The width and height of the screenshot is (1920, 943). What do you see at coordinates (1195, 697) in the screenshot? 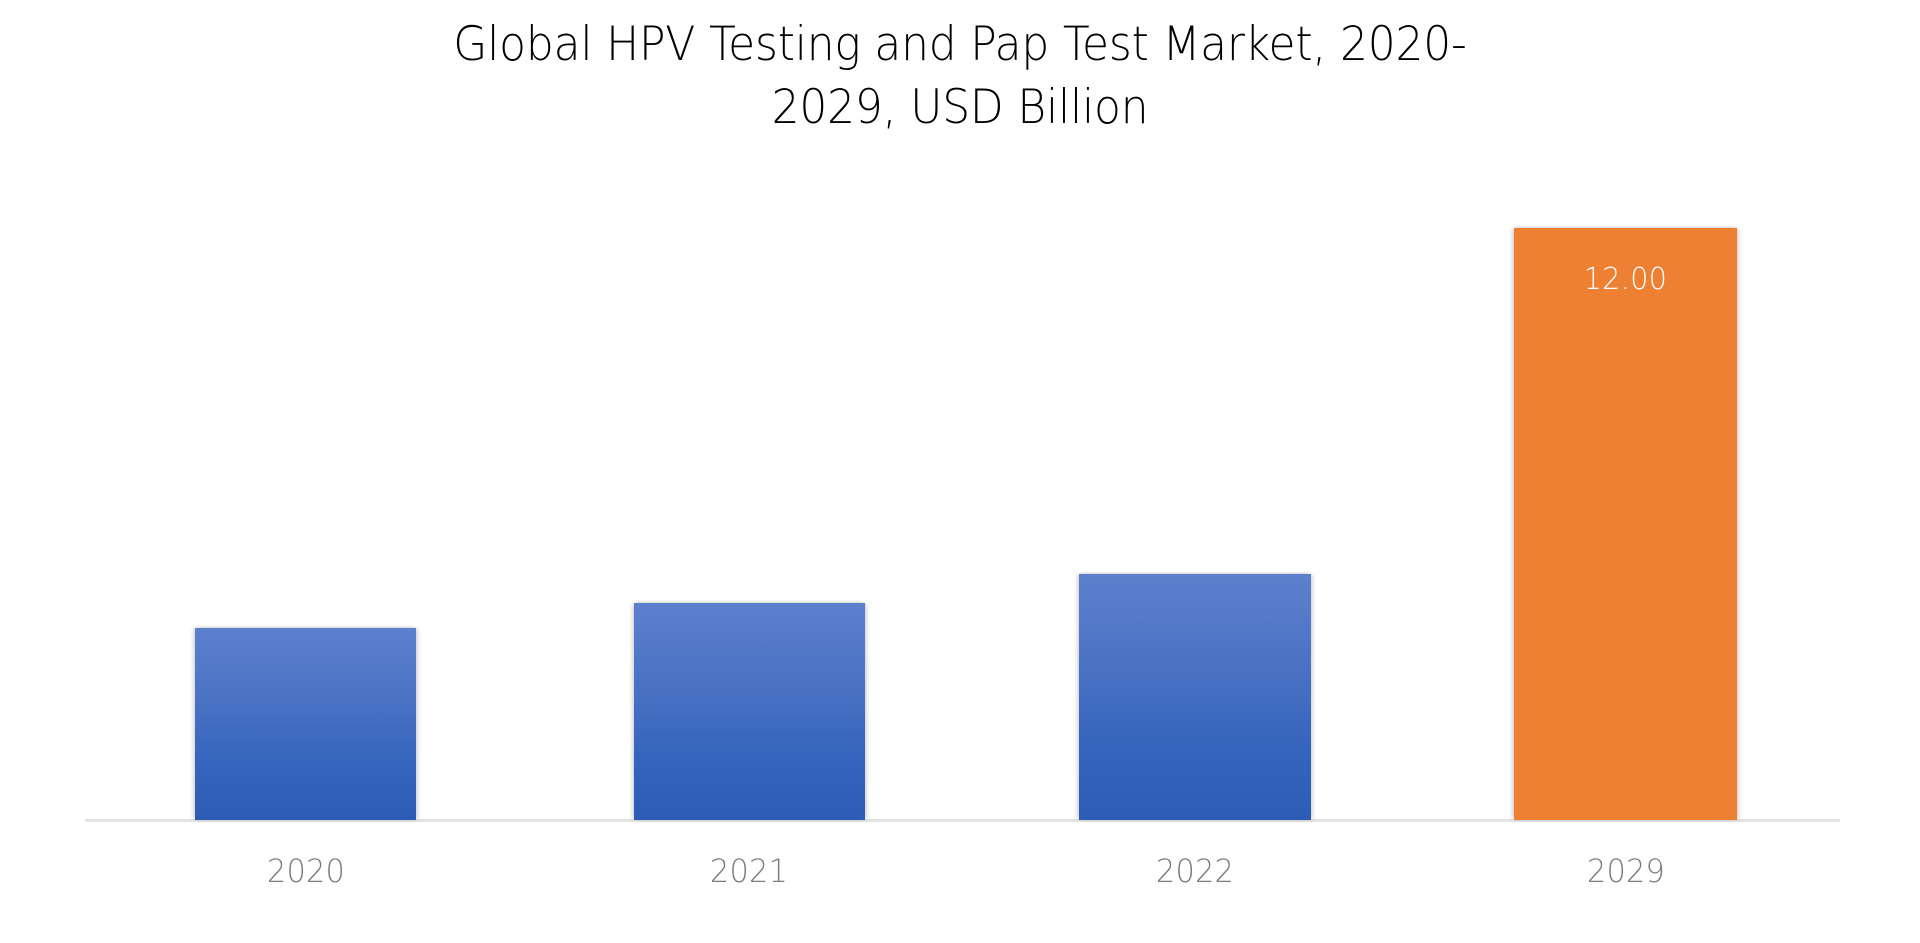
I see `bar-2022` at bounding box center [1195, 697].